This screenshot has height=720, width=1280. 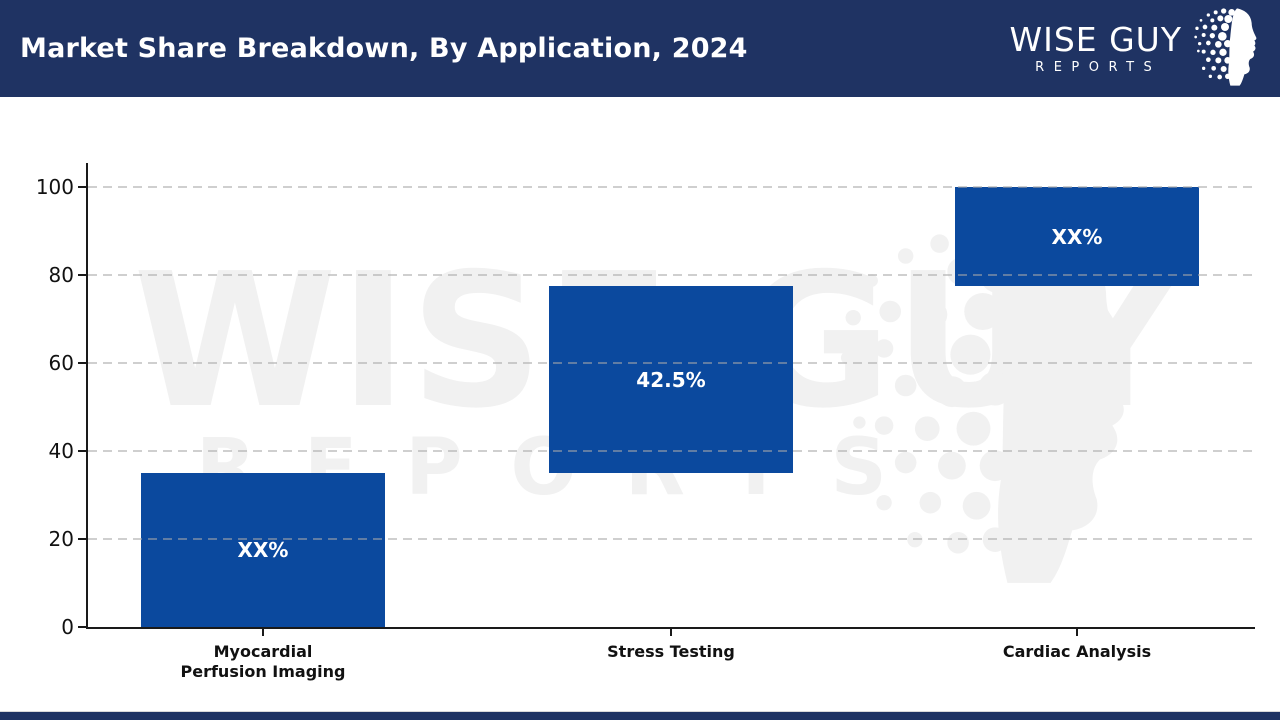 What do you see at coordinates (54, 187) in the screenshot?
I see `y-tick-label-100: 100` at bounding box center [54, 187].